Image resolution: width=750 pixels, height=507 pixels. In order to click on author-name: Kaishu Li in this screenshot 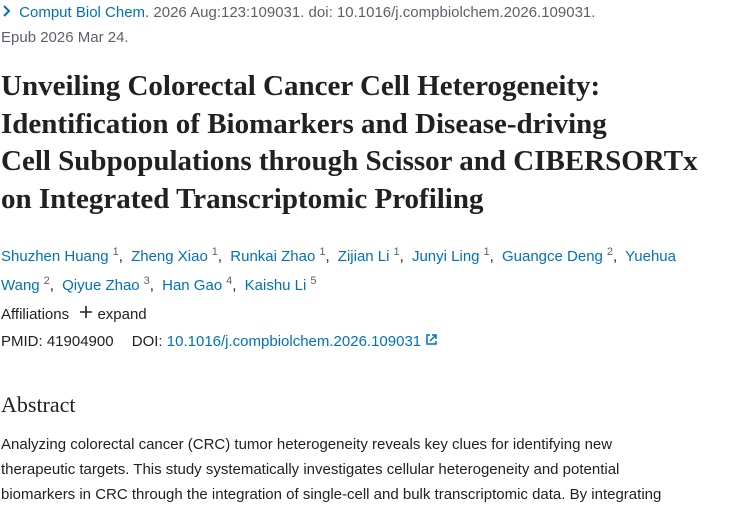, I will do `click(275, 285)`.